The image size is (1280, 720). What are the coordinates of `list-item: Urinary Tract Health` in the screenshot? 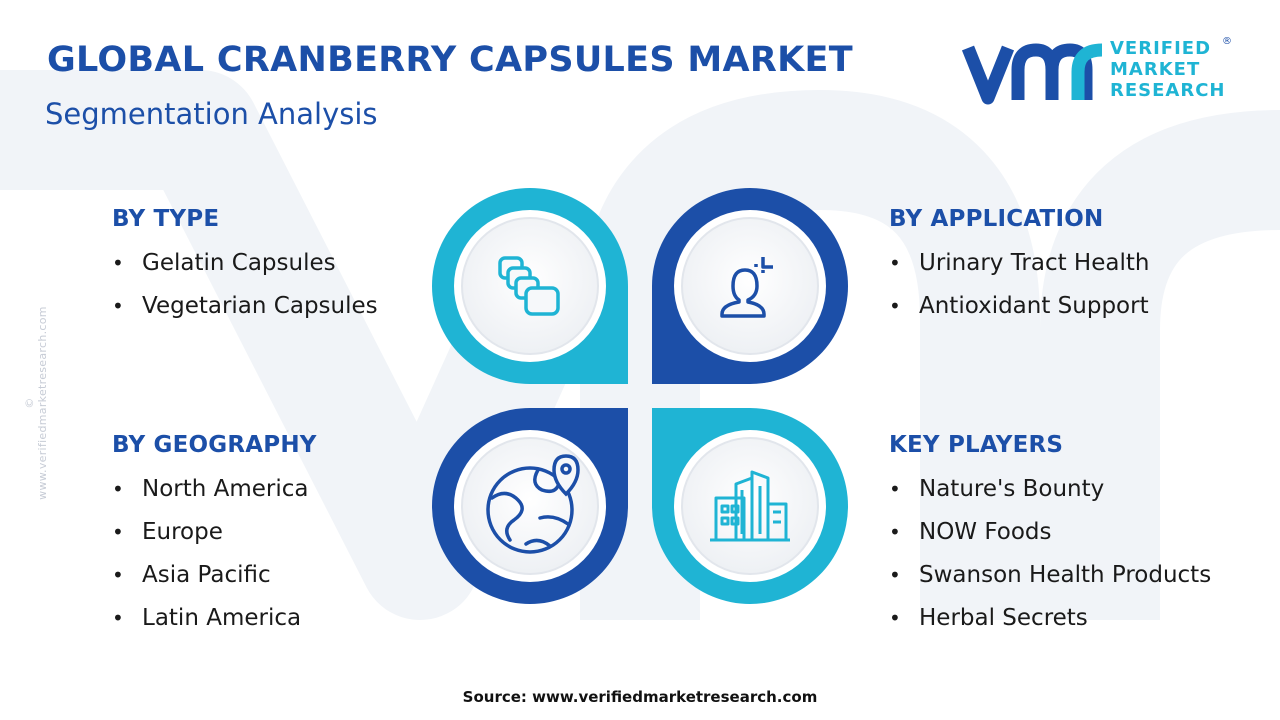 It's located at (1019, 263).